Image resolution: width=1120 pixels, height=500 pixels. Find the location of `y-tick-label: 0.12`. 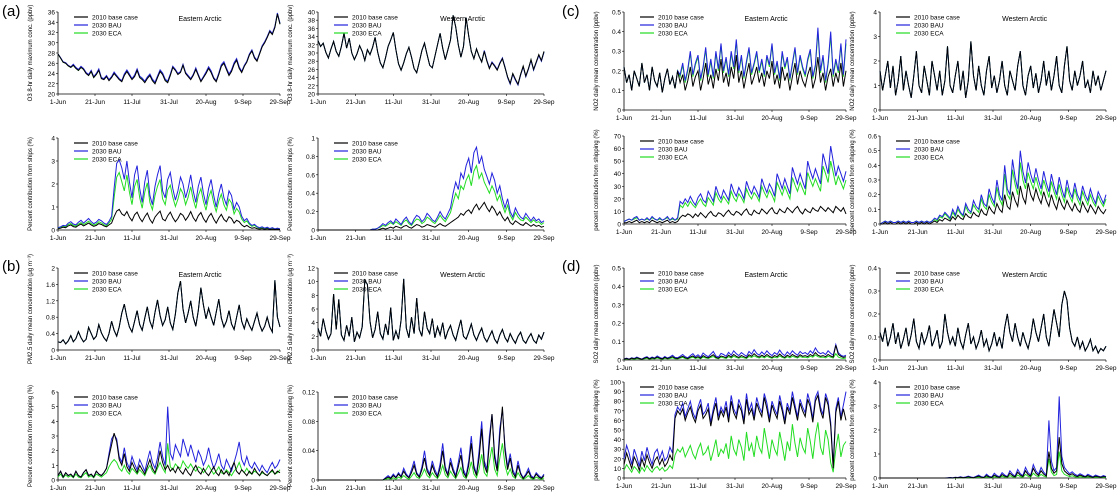

y-tick-label: 0.12 is located at coordinates (308, 393).